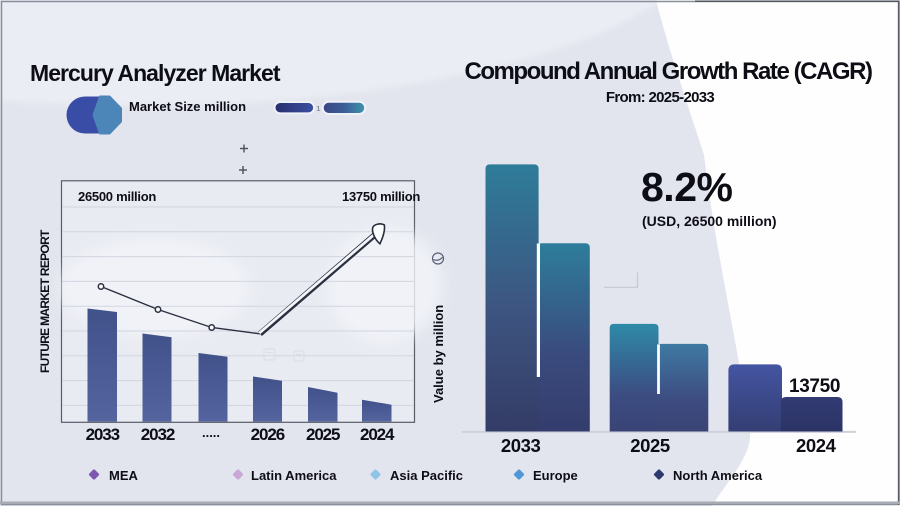 The height and width of the screenshot is (506, 900). I want to click on svg-text: 1, so click(318, 108).